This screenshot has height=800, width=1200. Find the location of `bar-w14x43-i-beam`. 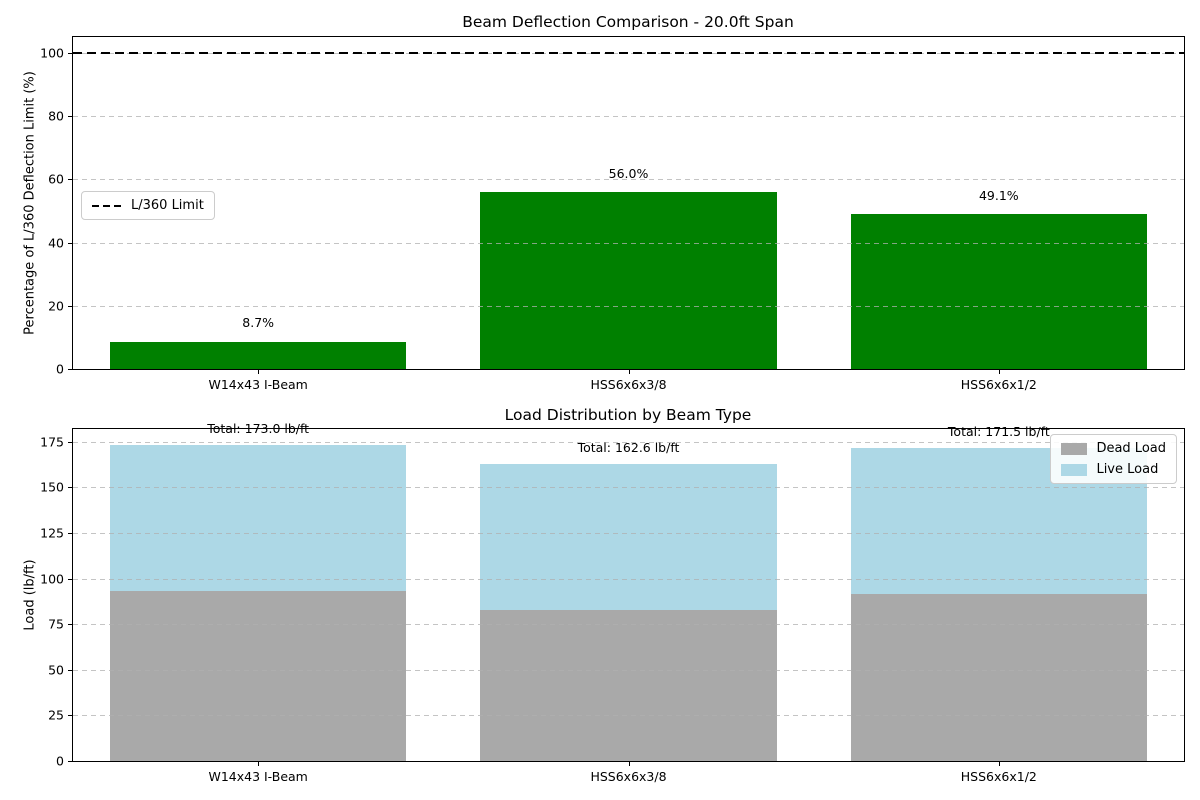

bar-w14x43-i-beam is located at coordinates (258, 355).